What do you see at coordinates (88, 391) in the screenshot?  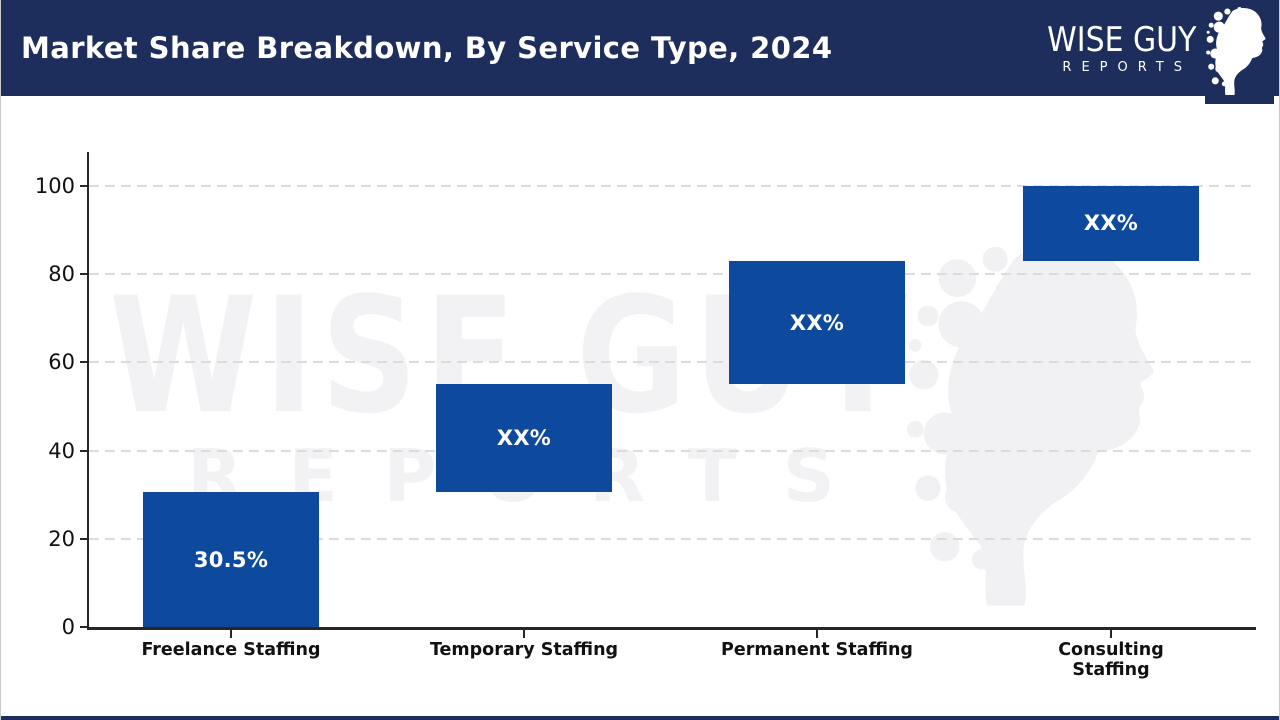 I see `y-axis-line` at bounding box center [88, 391].